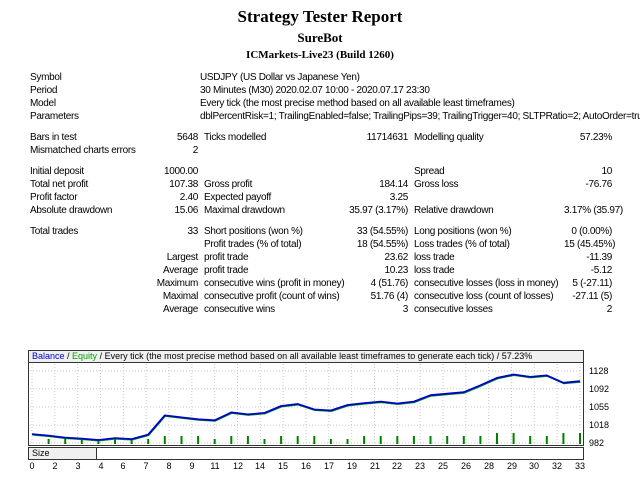 This screenshot has width=640, height=487. Describe the element at coordinates (599, 257) in the screenshot. I see `report-value: -11.39` at that location.